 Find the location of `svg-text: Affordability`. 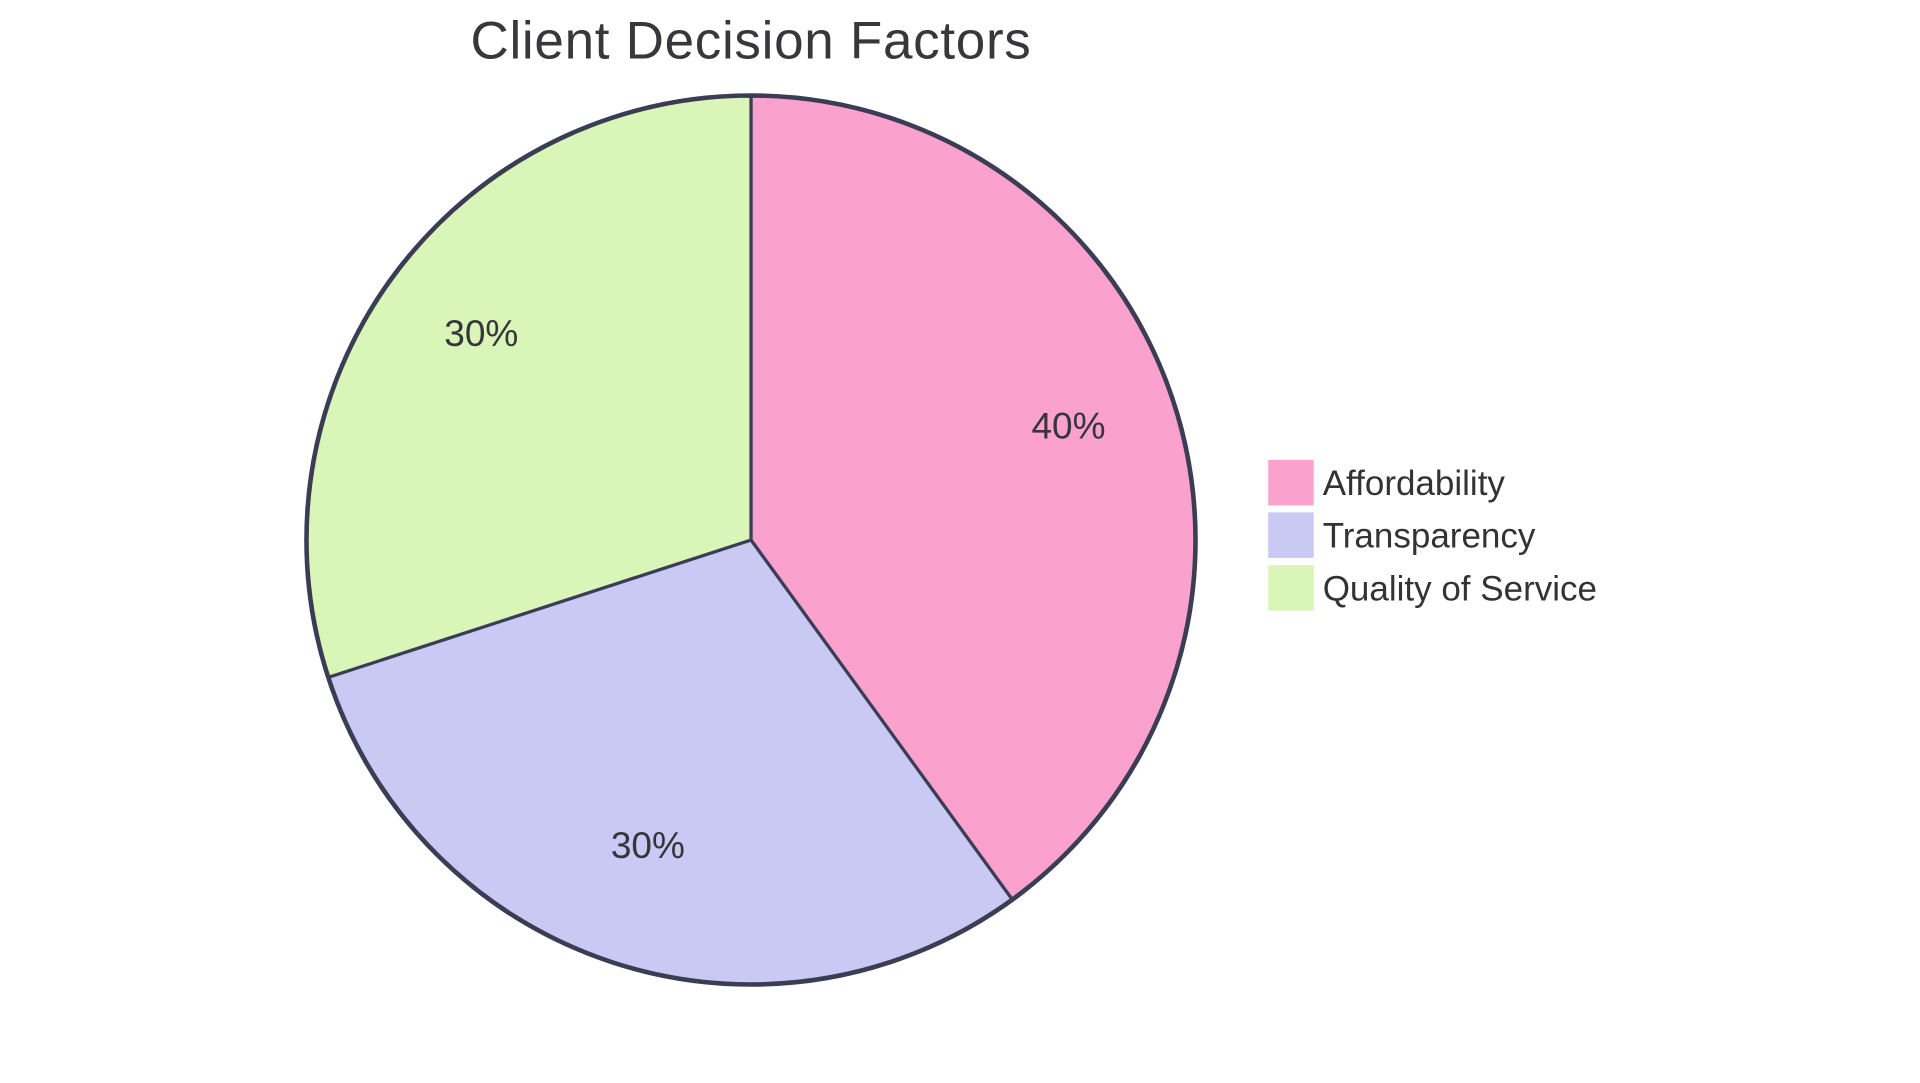

svg-text: Affordability is located at coordinates (1414, 483).